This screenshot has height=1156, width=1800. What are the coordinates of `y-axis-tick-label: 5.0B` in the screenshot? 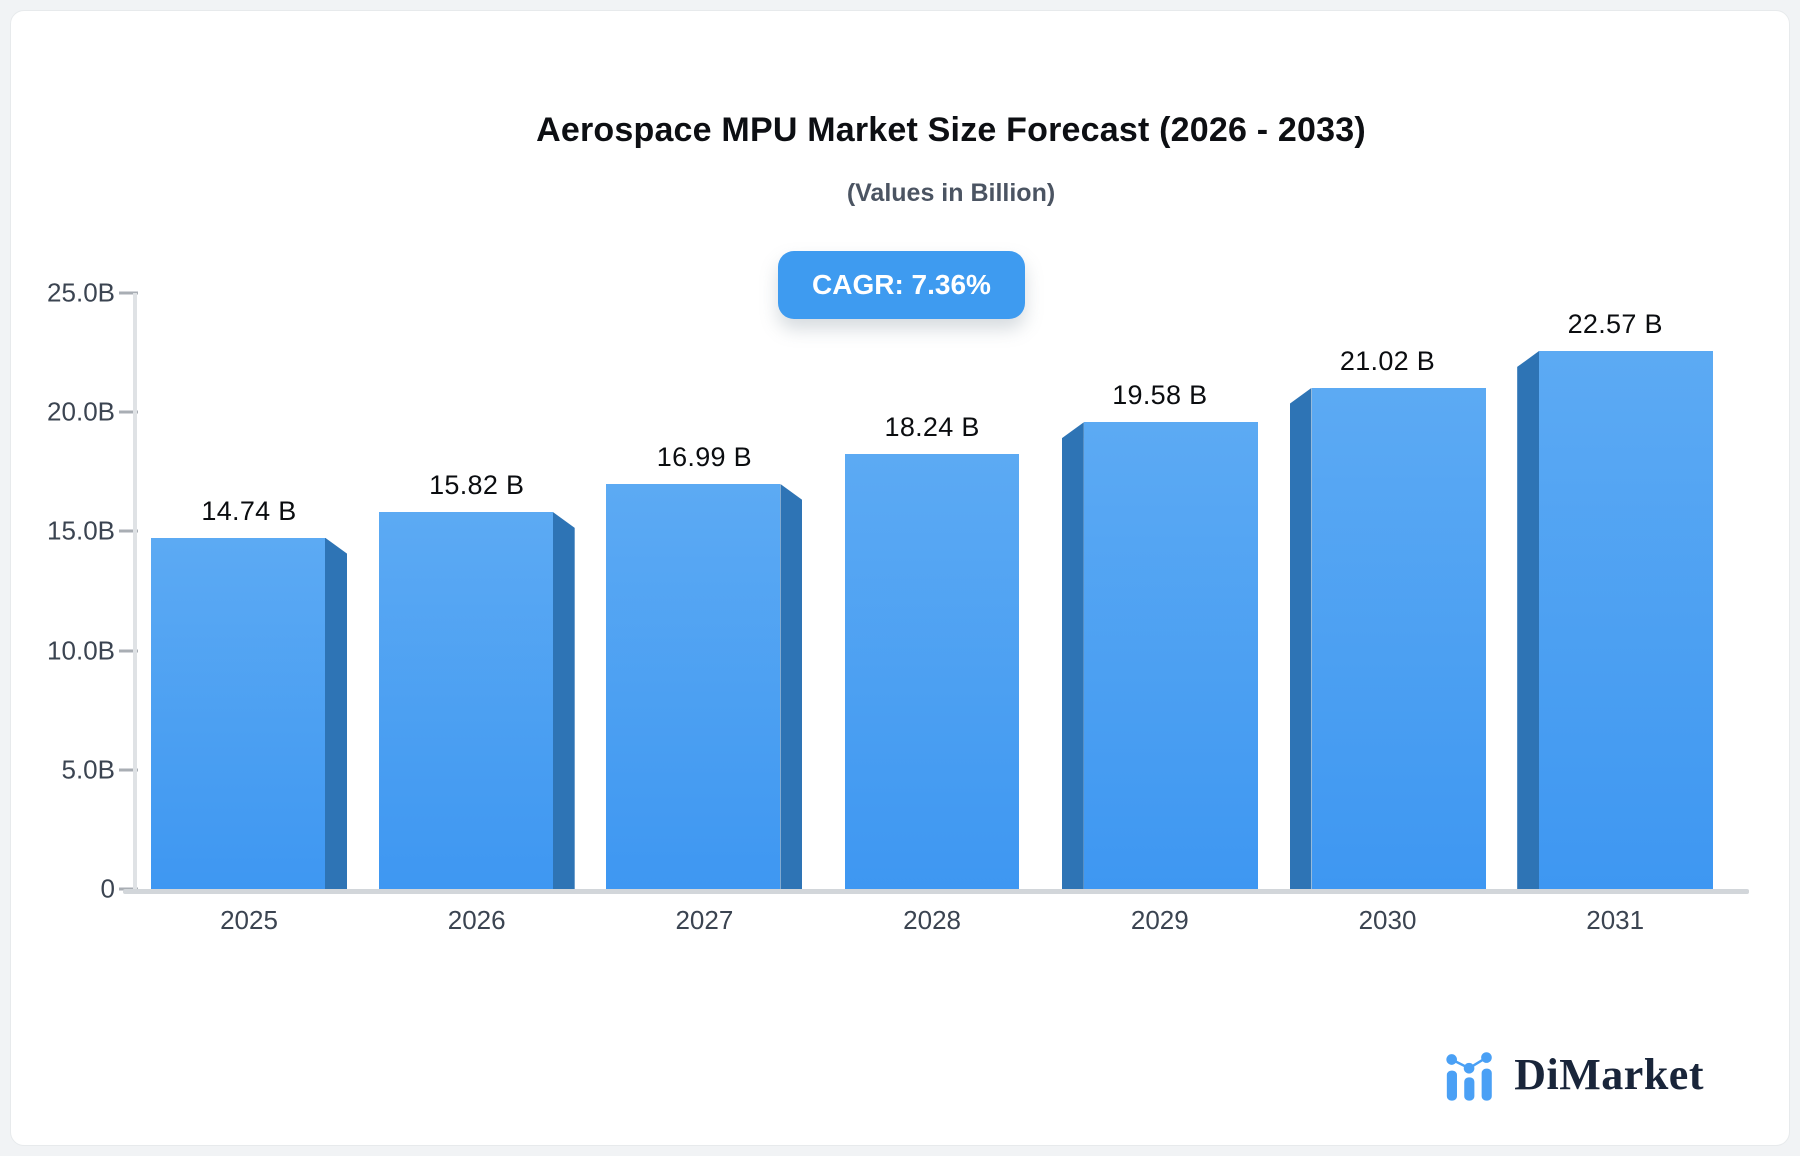 It's located at (88, 769).